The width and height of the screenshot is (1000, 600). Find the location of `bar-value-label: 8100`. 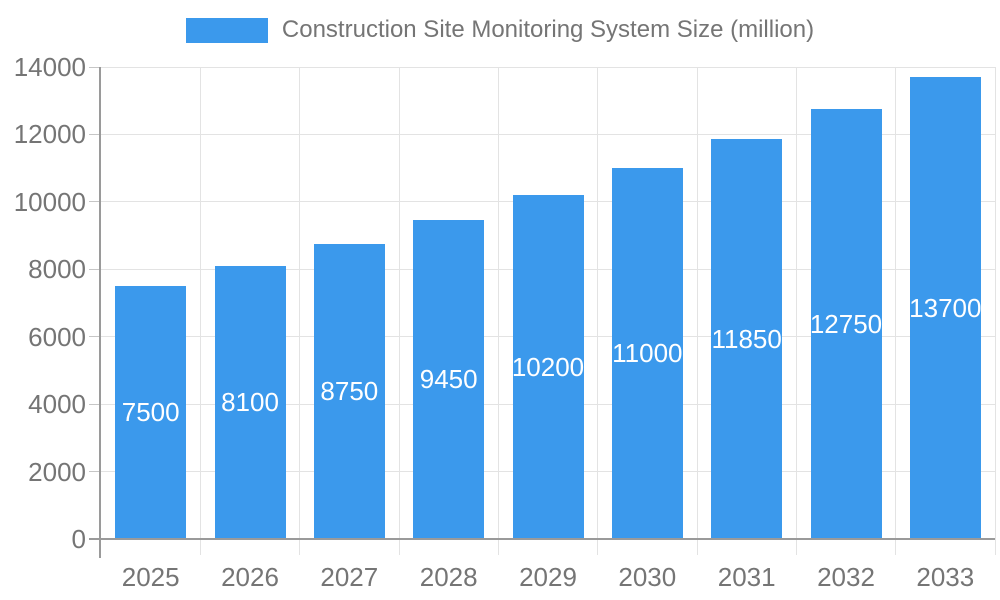

bar-value-label: 8100 is located at coordinates (250, 401).